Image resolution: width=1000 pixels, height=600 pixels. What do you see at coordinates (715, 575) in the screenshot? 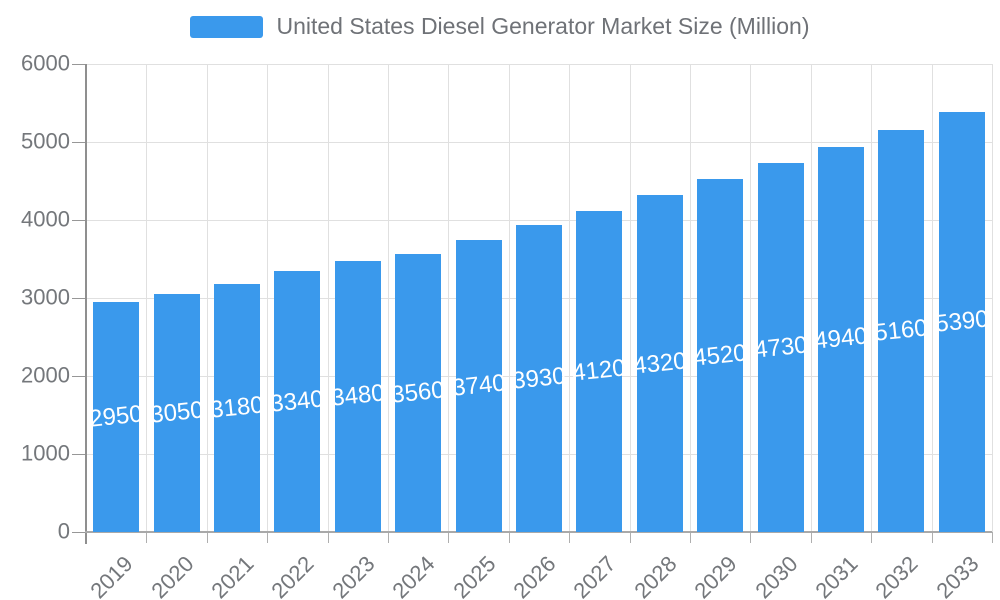
I see `x-axis-label: 2029` at bounding box center [715, 575].